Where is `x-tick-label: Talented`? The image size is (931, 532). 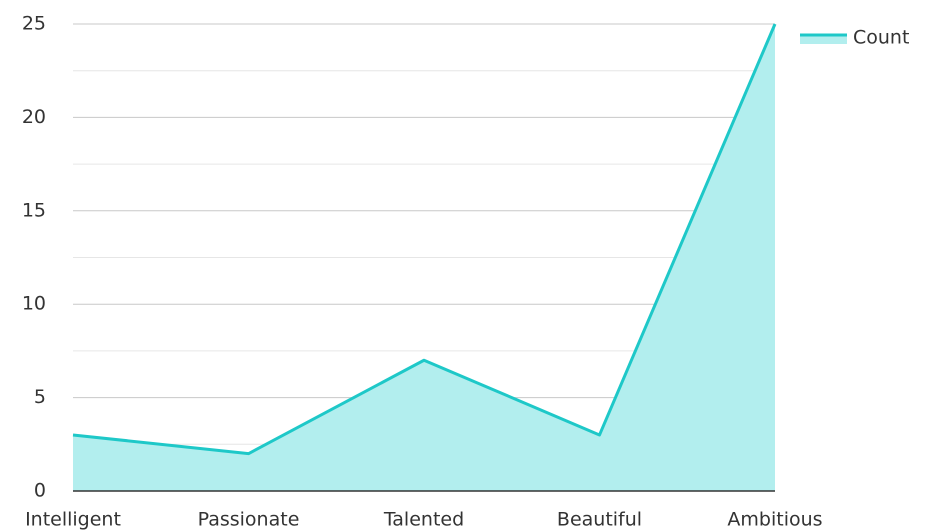
x-tick-label: Talented is located at coordinates (423, 520).